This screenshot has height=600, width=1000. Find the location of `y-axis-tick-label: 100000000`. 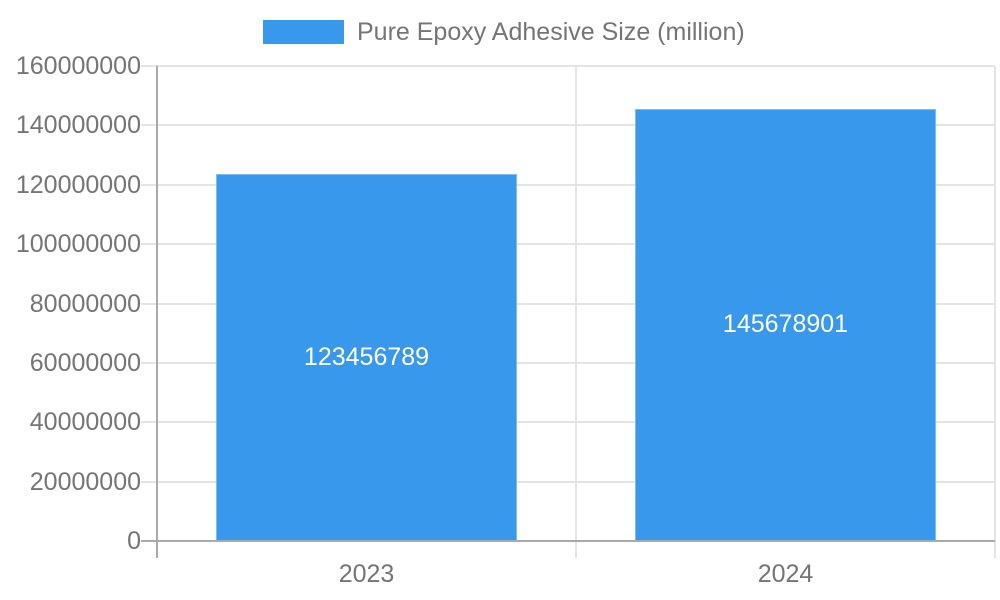

y-axis-tick-label: 100000000 is located at coordinates (78, 244).